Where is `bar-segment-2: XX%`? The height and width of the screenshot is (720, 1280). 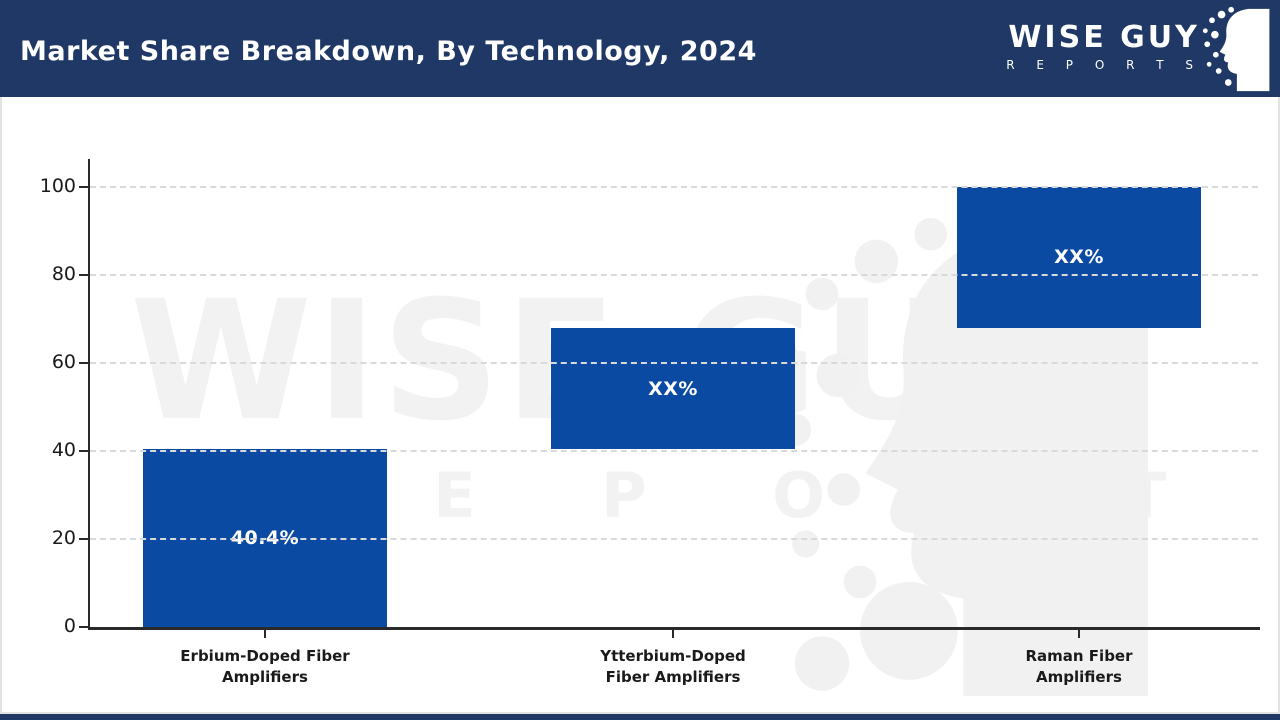 bar-segment-2: XX% is located at coordinates (673, 388).